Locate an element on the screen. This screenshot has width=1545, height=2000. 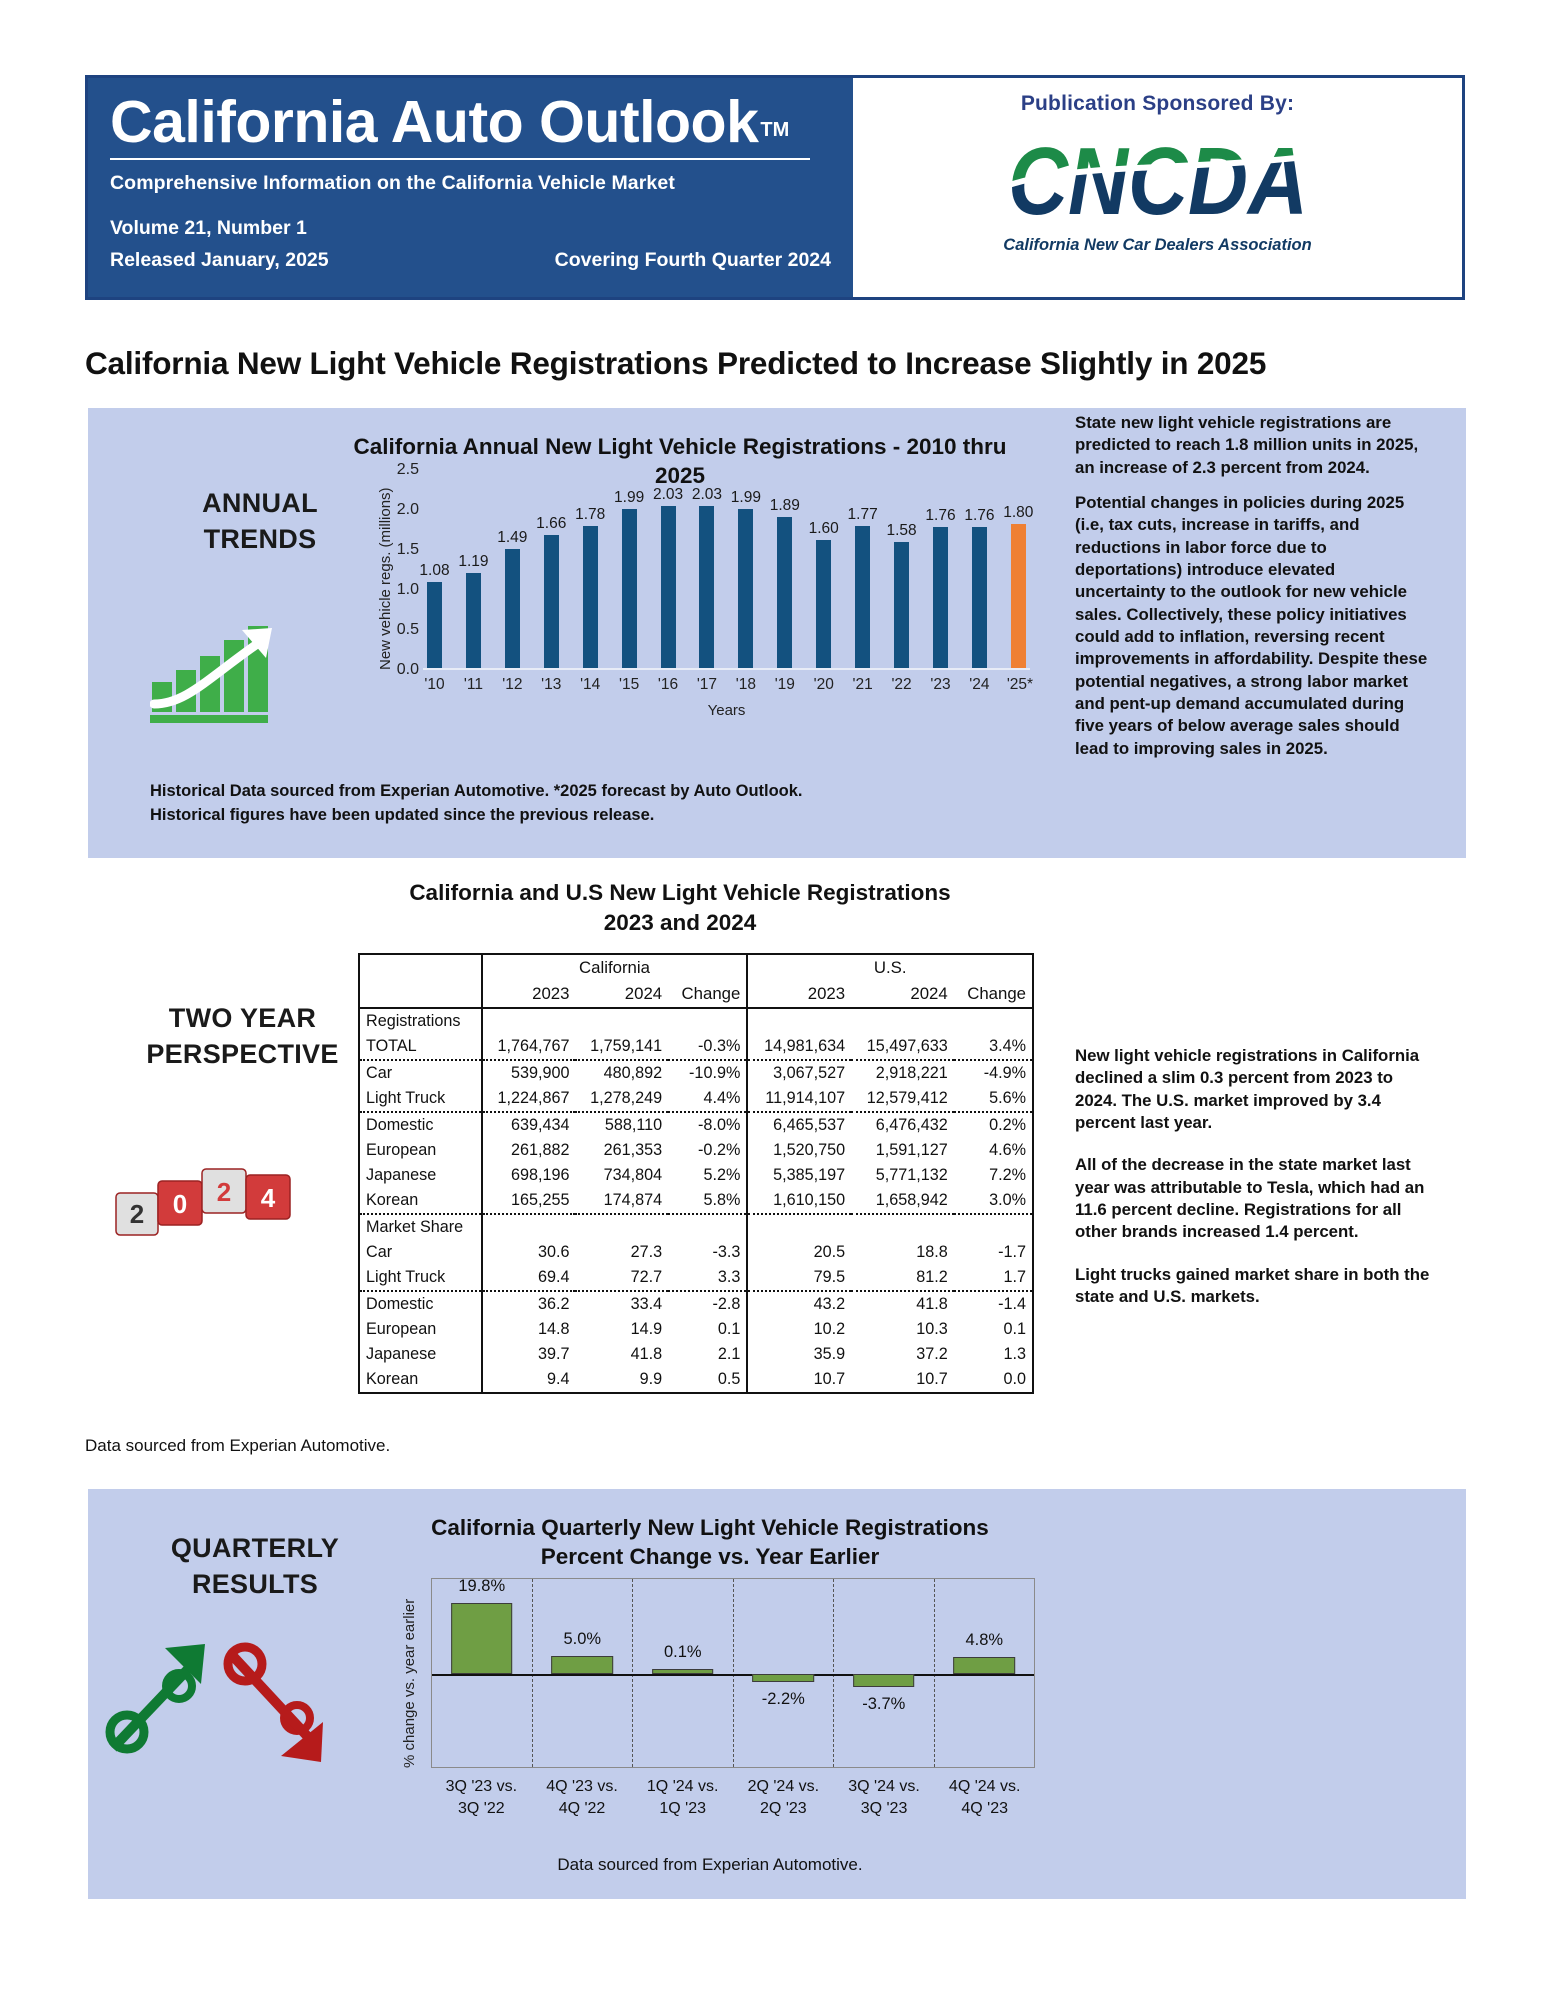
annual-bar-value: 1.08 is located at coordinates (434, 570).